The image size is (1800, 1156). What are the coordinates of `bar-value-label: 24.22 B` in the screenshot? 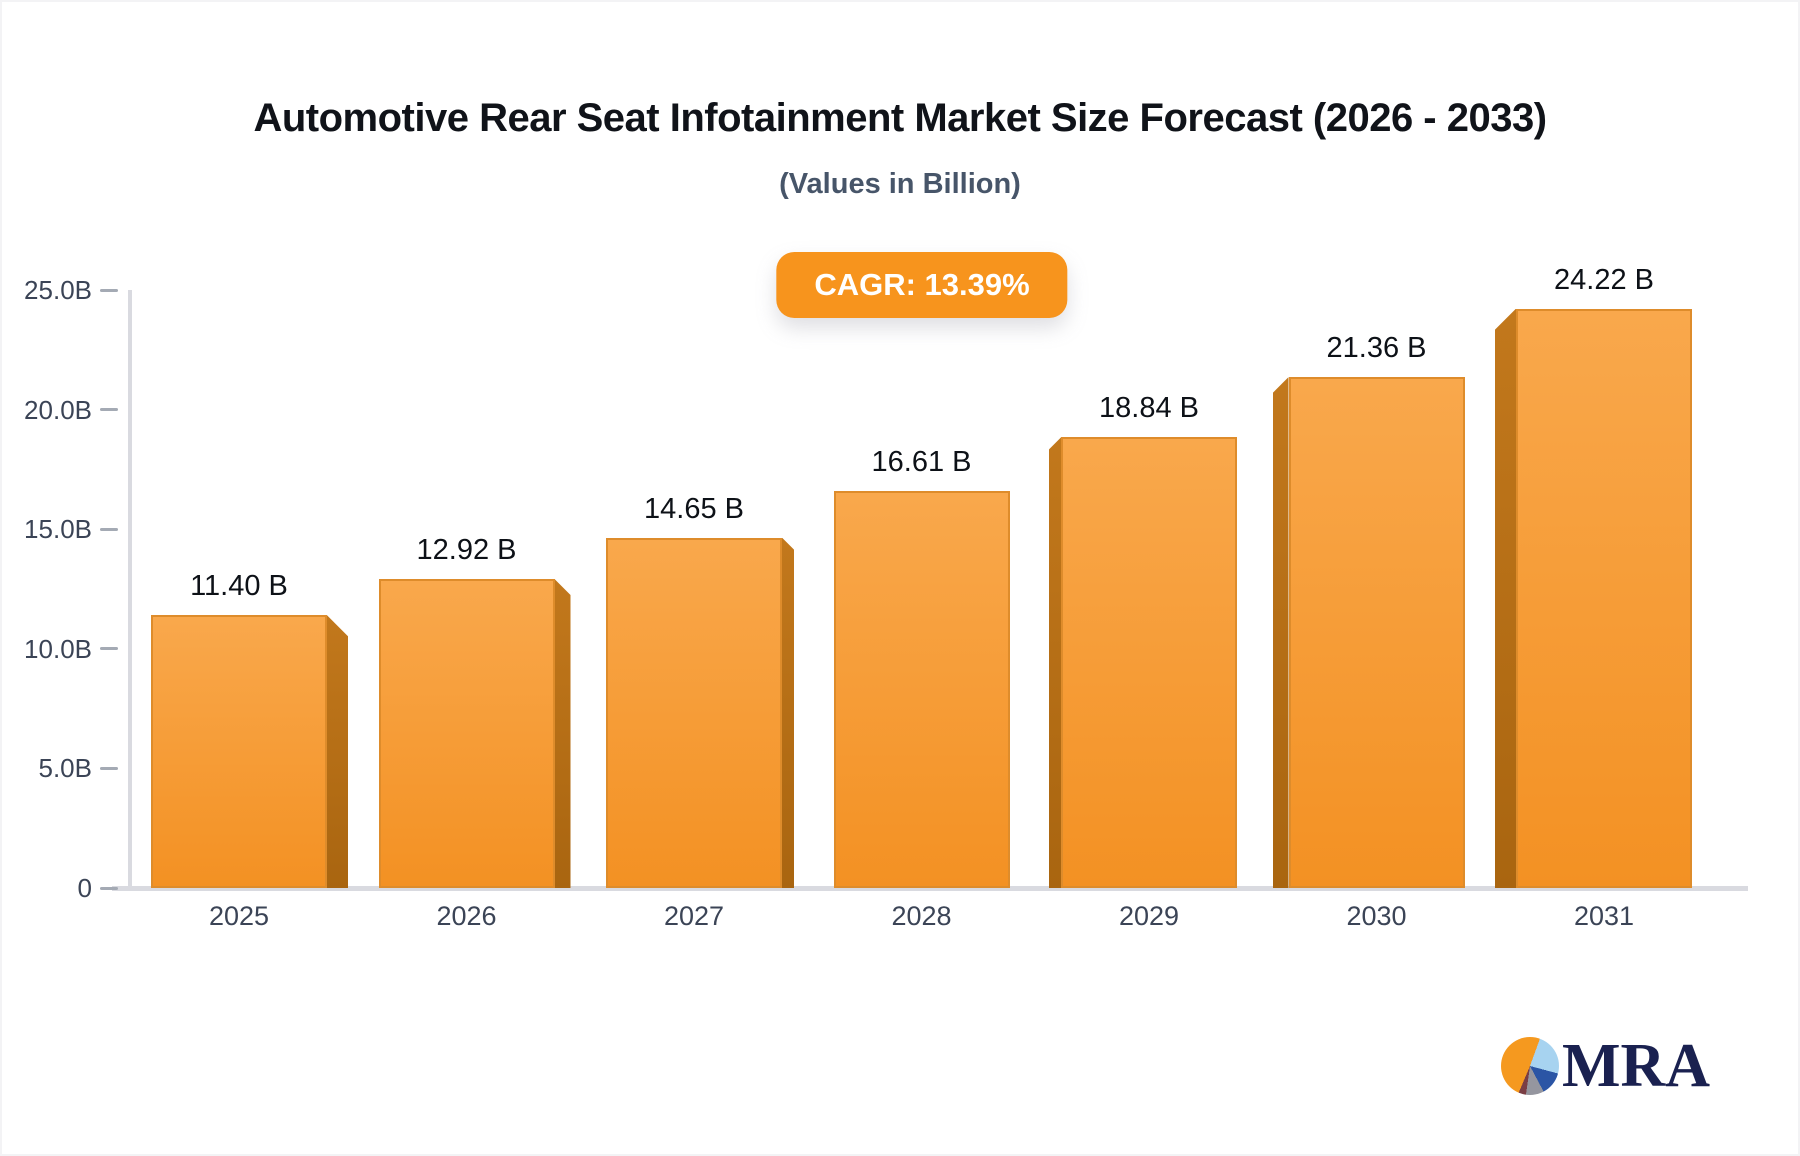 It's located at (1604, 279).